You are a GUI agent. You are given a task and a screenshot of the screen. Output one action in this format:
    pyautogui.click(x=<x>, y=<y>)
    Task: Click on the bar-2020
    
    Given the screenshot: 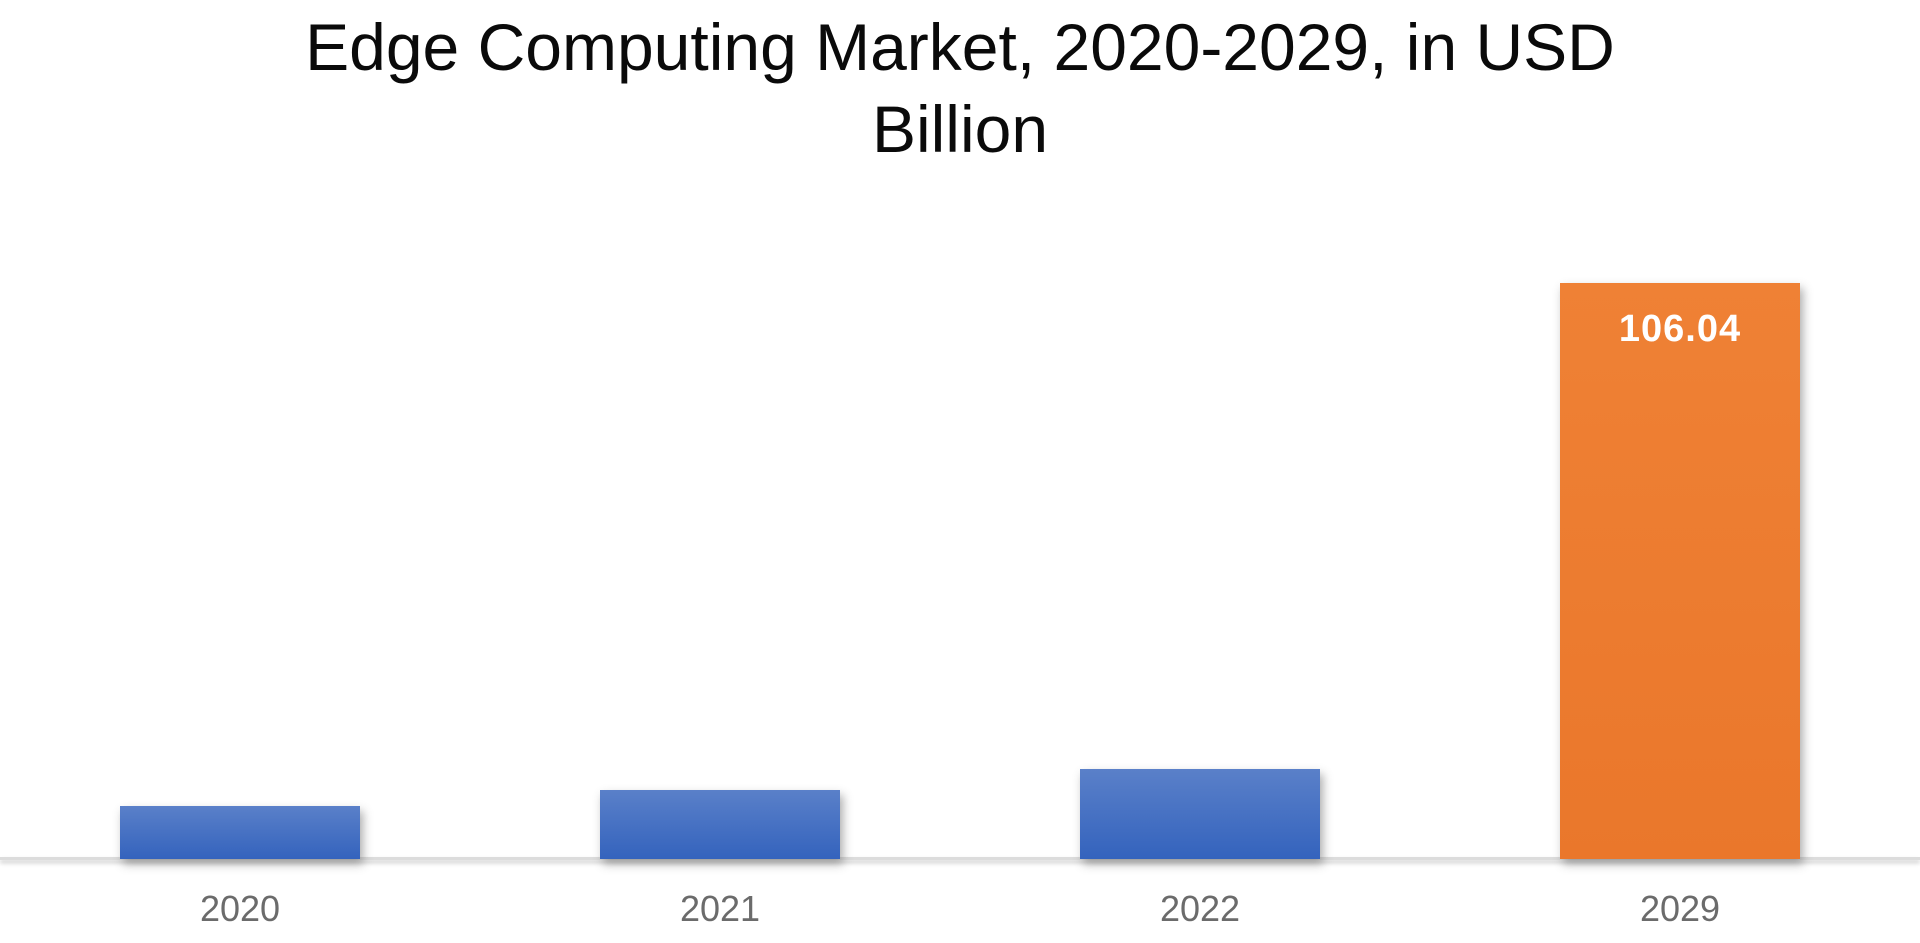 What is the action you would take?
    pyautogui.click(x=240, y=832)
    